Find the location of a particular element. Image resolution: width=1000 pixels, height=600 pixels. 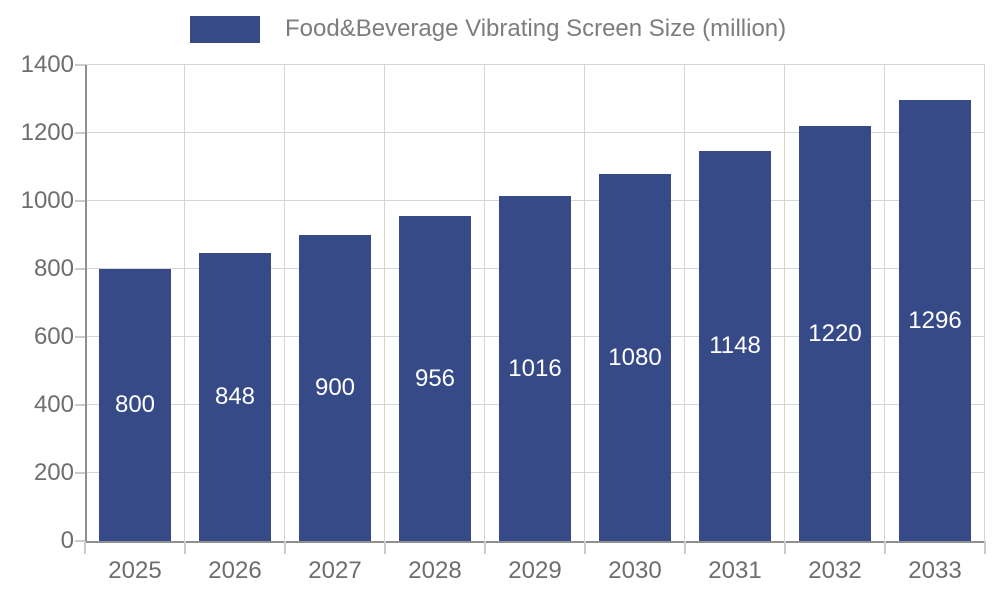

bar: 900 is located at coordinates (335, 388).